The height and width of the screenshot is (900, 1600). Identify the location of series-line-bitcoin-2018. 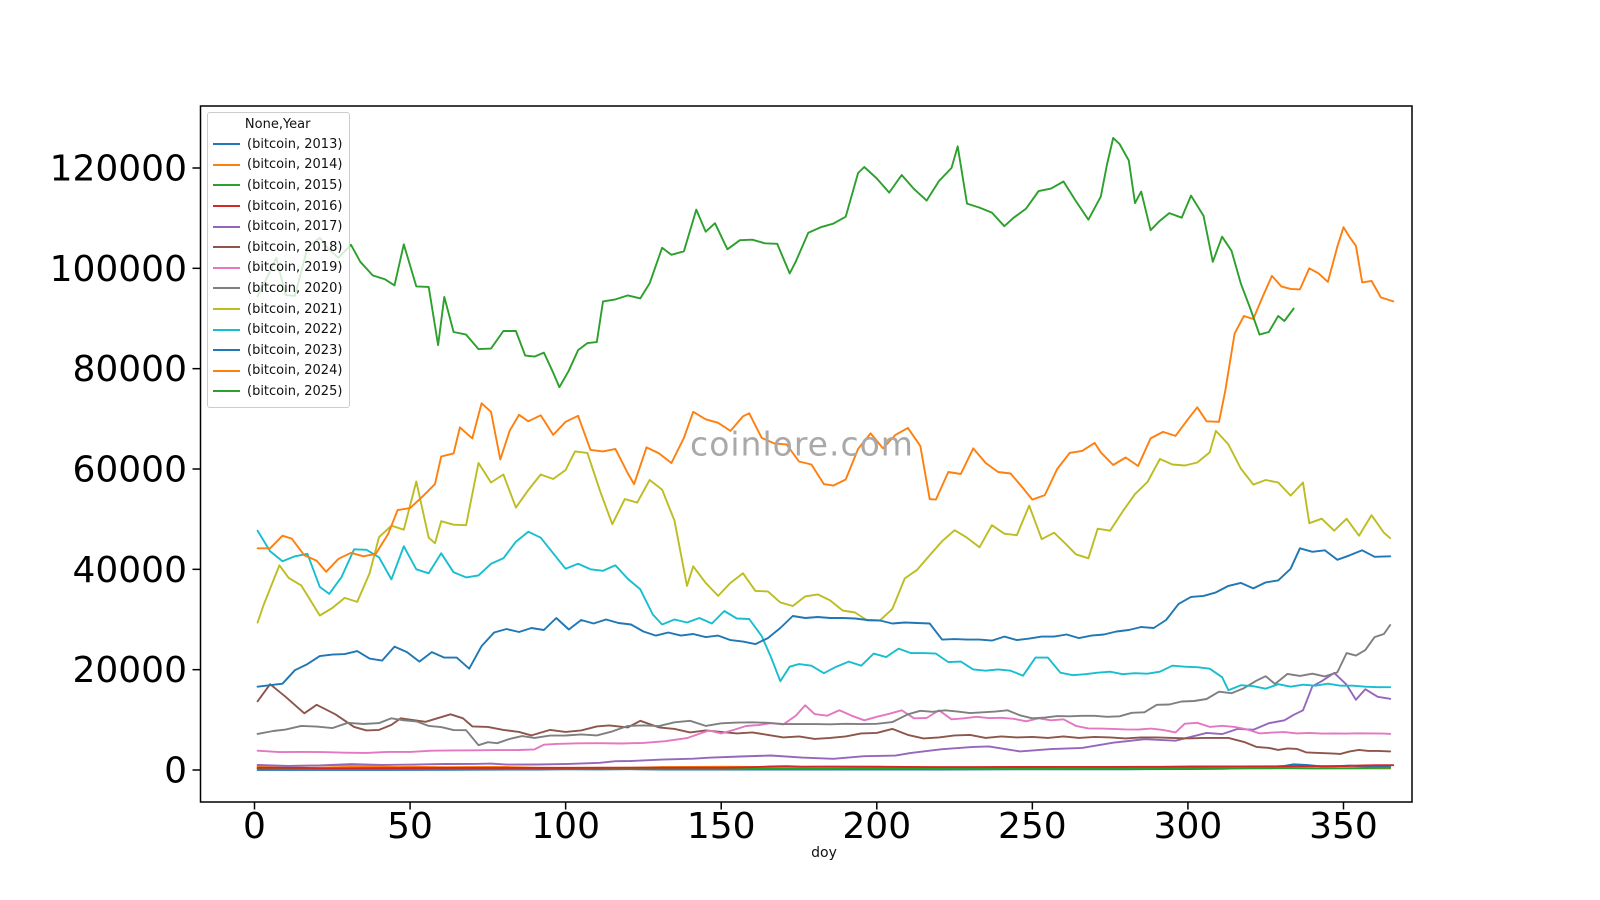
(824, 719).